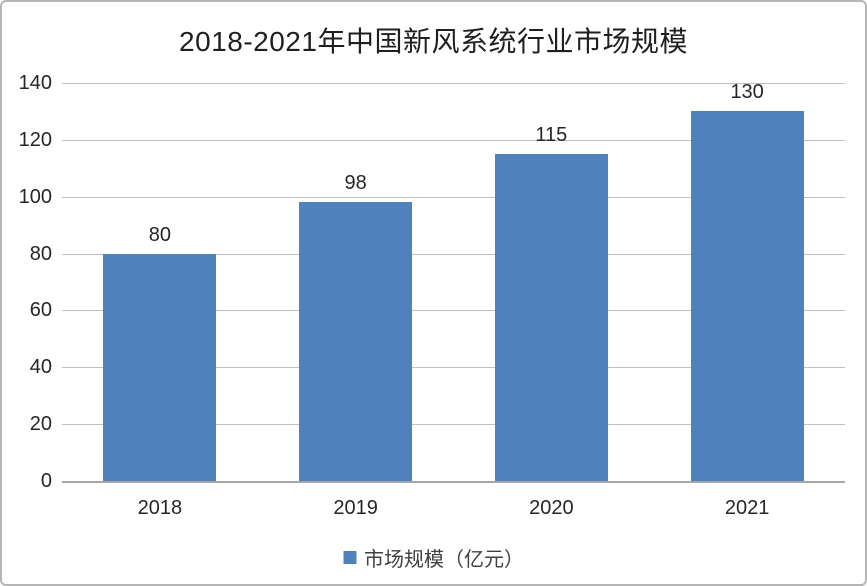  I want to click on y-tick-label: 140, so click(35, 83).